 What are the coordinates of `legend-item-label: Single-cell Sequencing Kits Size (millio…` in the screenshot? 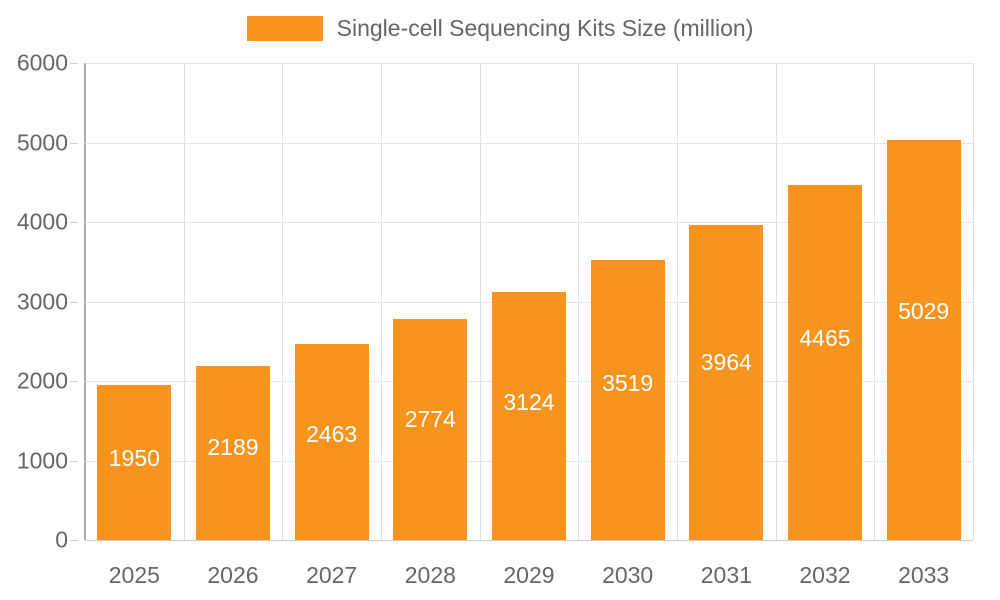 It's located at (545, 27).